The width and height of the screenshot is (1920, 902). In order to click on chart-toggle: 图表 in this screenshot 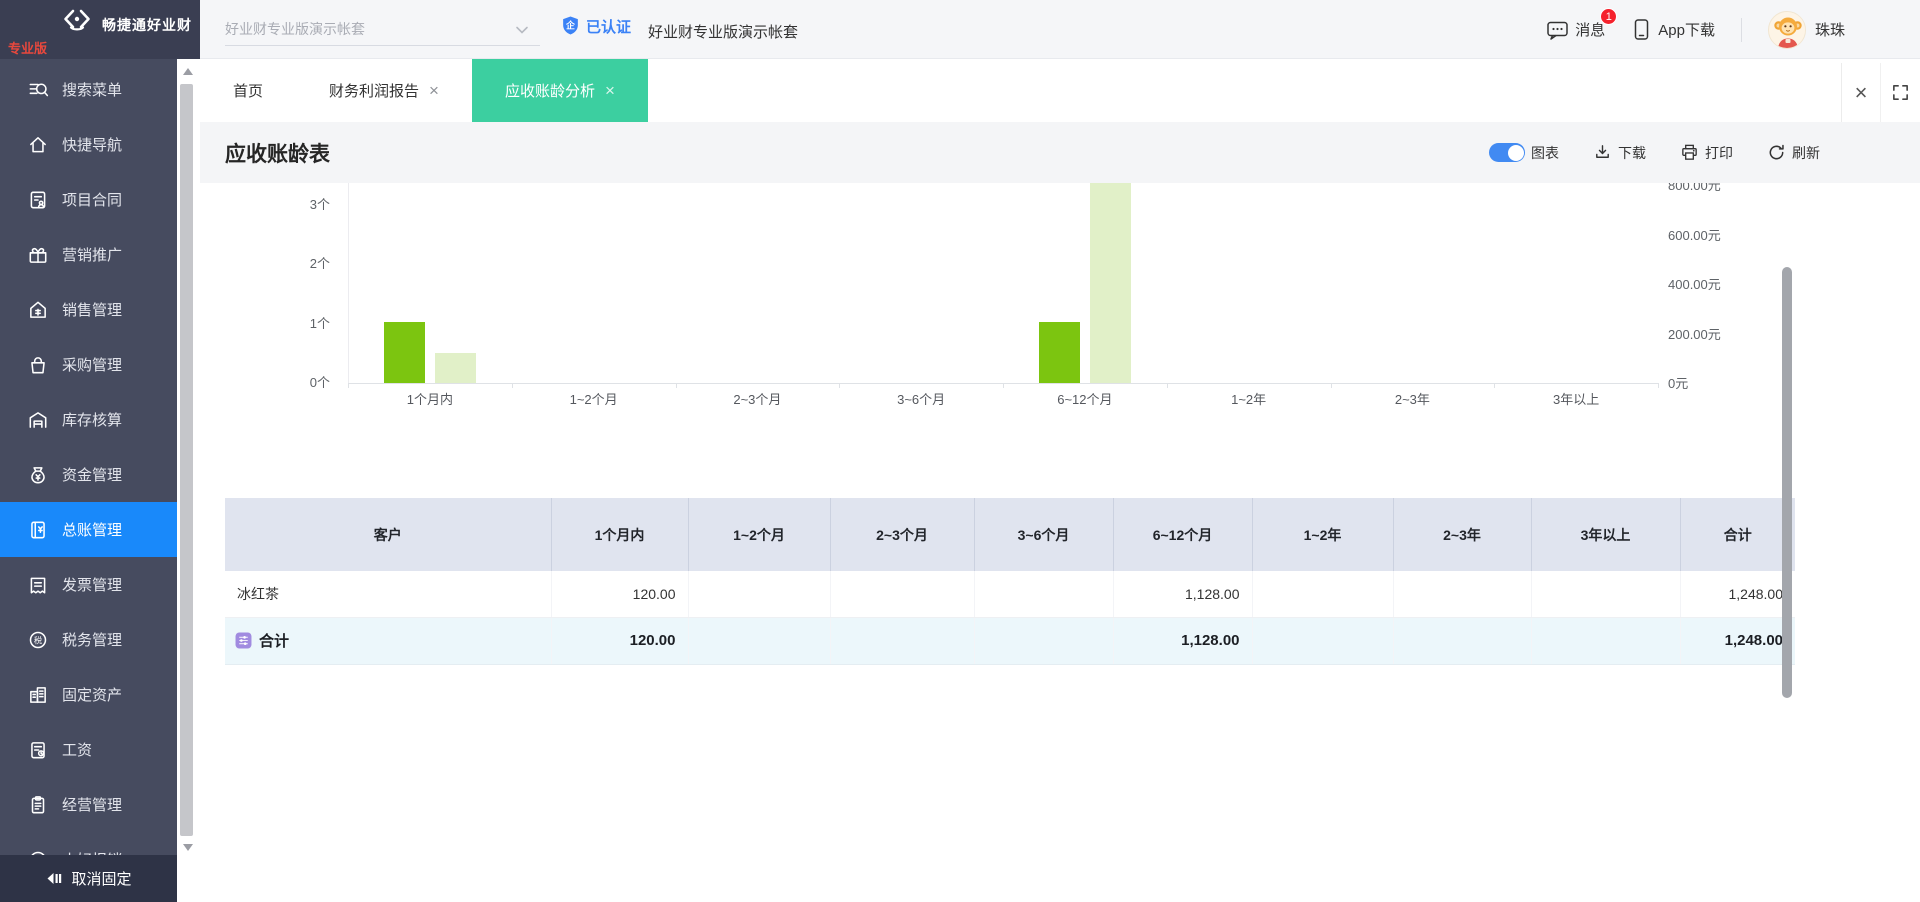, I will do `click(1524, 153)`.